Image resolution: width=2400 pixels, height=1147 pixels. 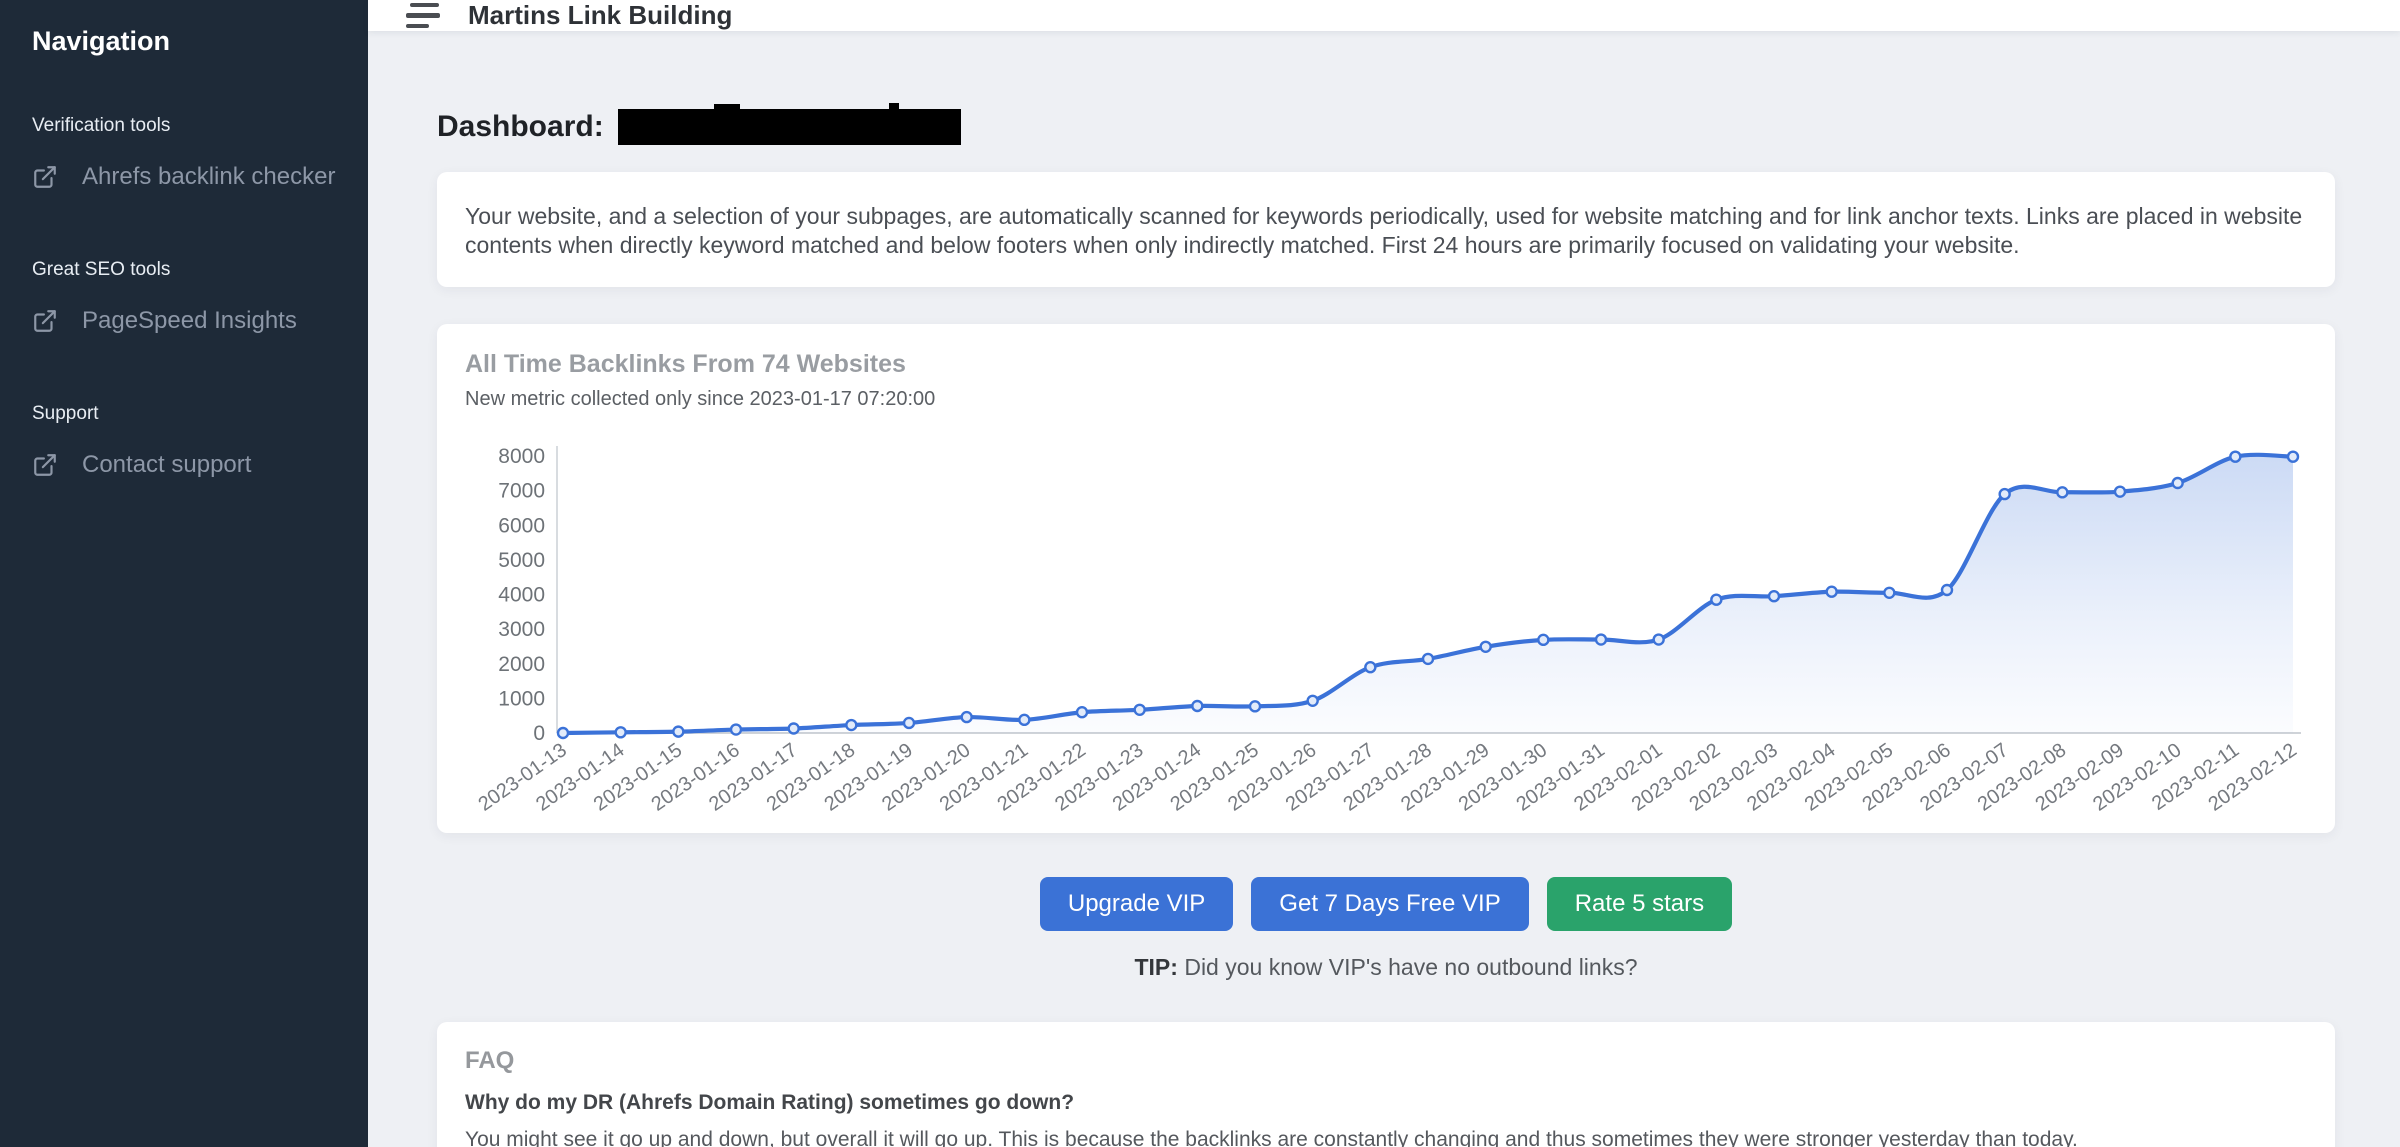 What do you see at coordinates (65, 413) in the screenshot?
I see `section-header-support: Support` at bounding box center [65, 413].